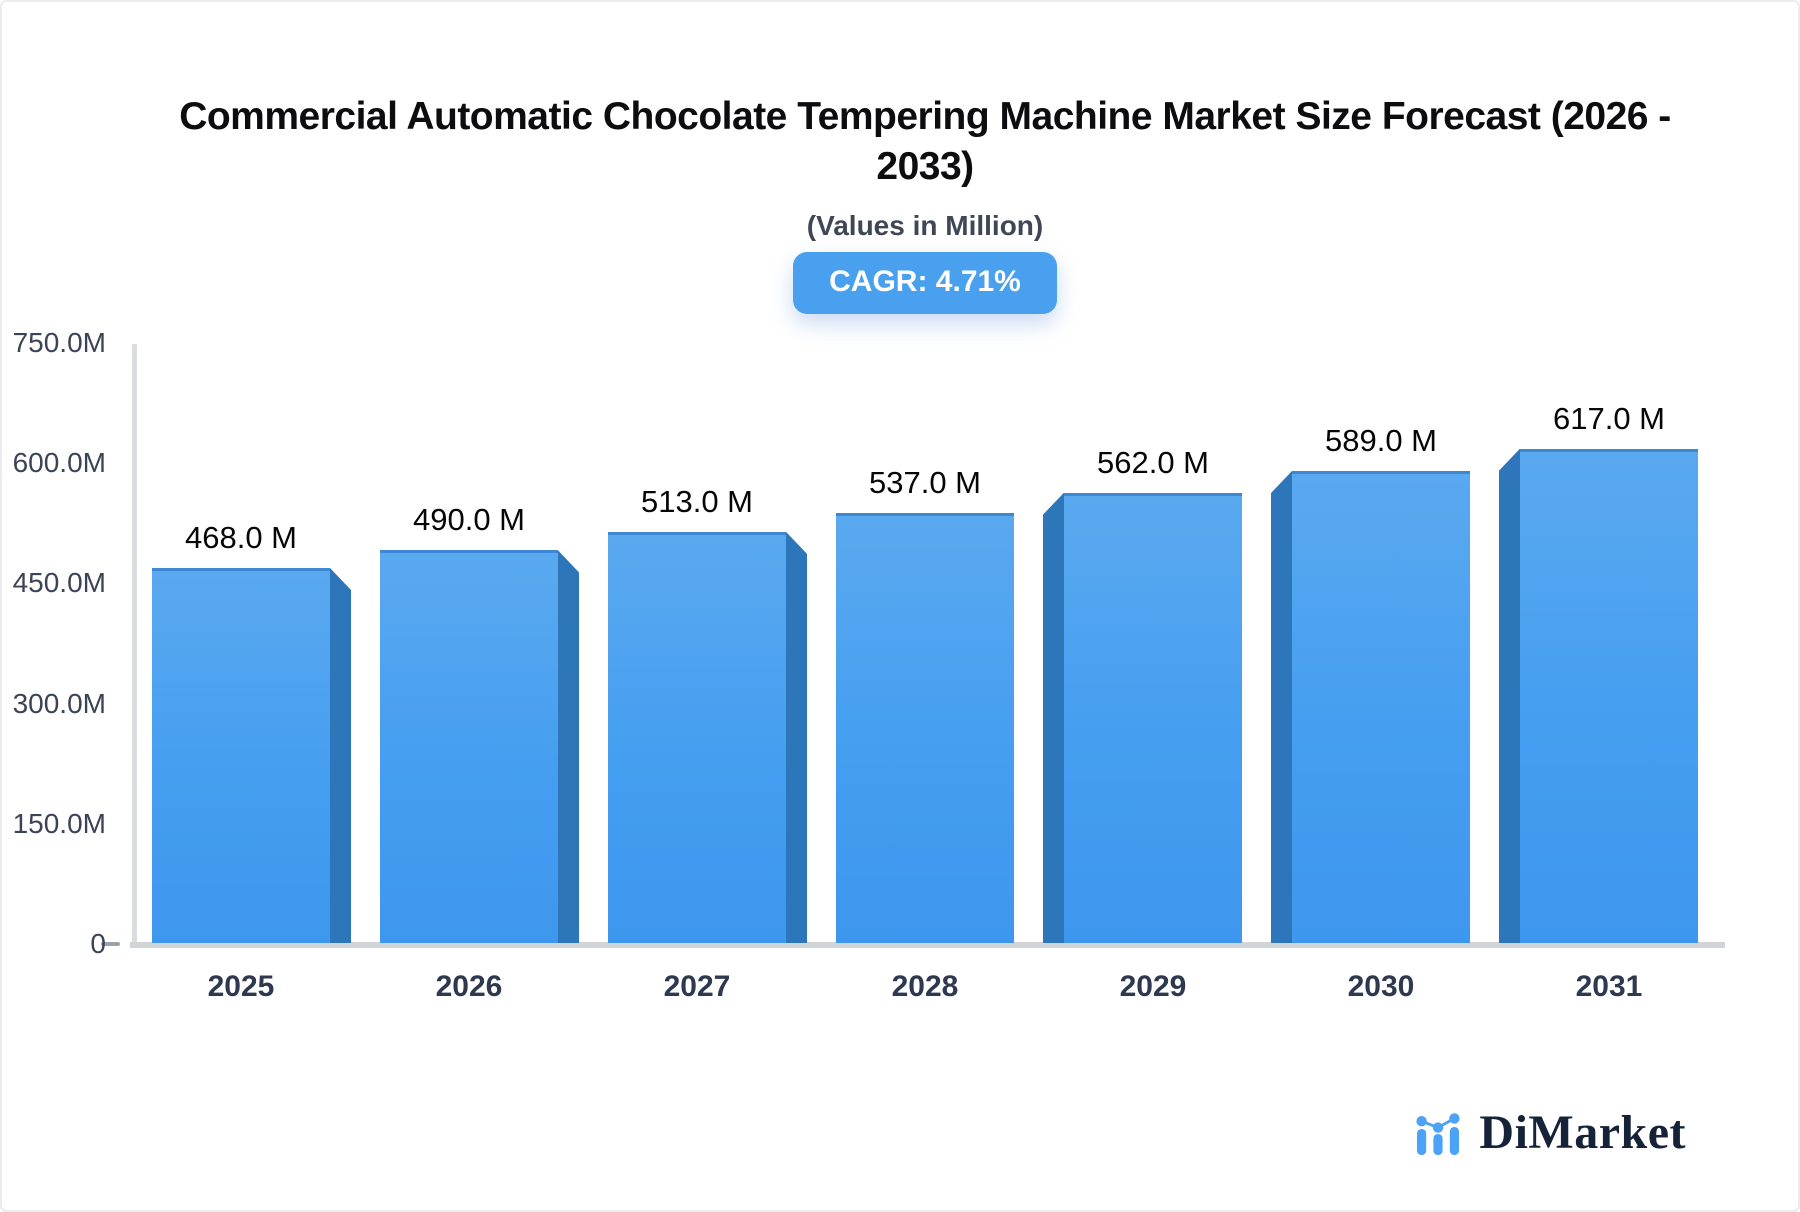 The width and height of the screenshot is (1800, 1212). What do you see at coordinates (1609, 695) in the screenshot?
I see `bar-2031` at bounding box center [1609, 695].